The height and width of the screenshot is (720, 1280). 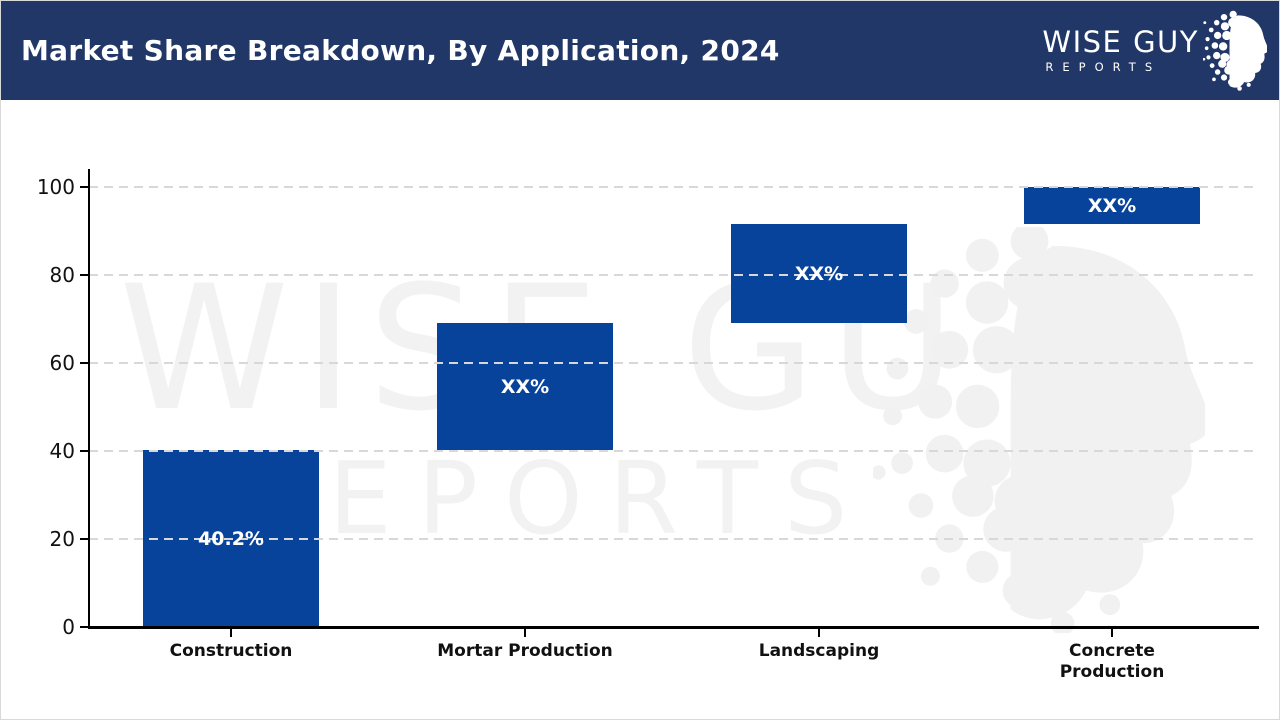 I want to click on category-label-construction: Construction, so click(x=231, y=651).